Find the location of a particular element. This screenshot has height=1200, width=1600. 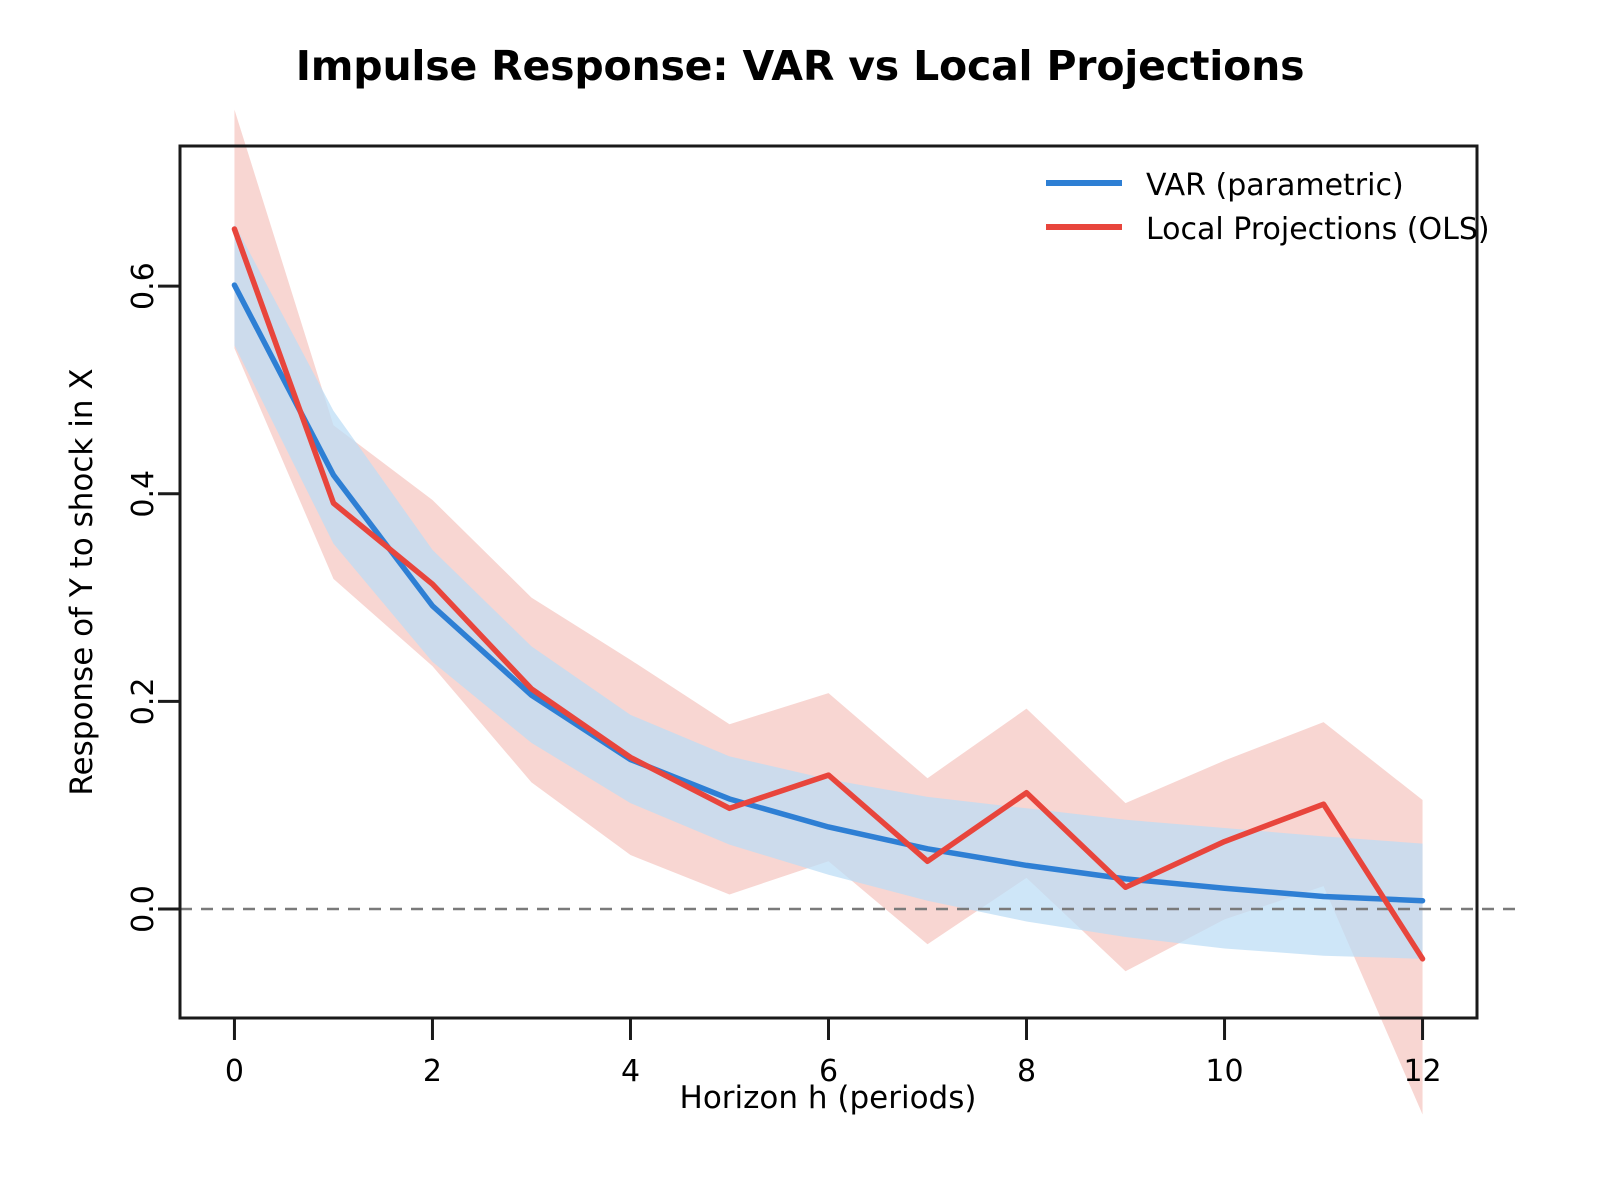

y-tick-label-0.6: 0.6 is located at coordinates (143, 286).